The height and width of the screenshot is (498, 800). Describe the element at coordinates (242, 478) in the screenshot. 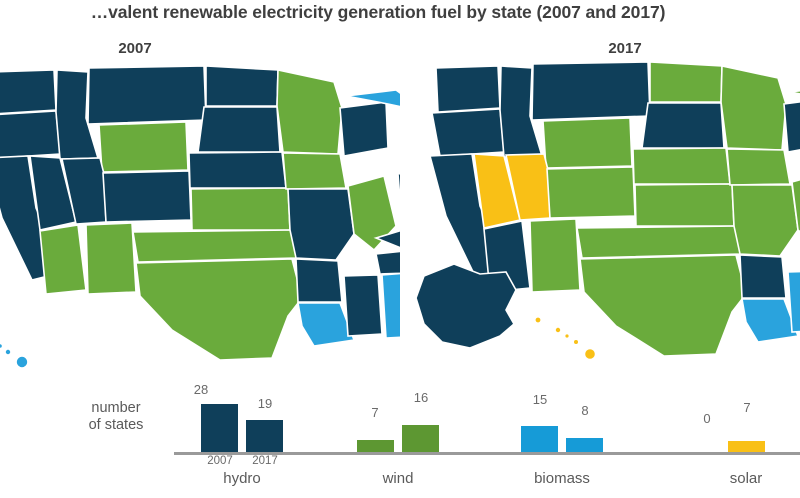

I see `bar-group-label-hydro: hydro` at that location.